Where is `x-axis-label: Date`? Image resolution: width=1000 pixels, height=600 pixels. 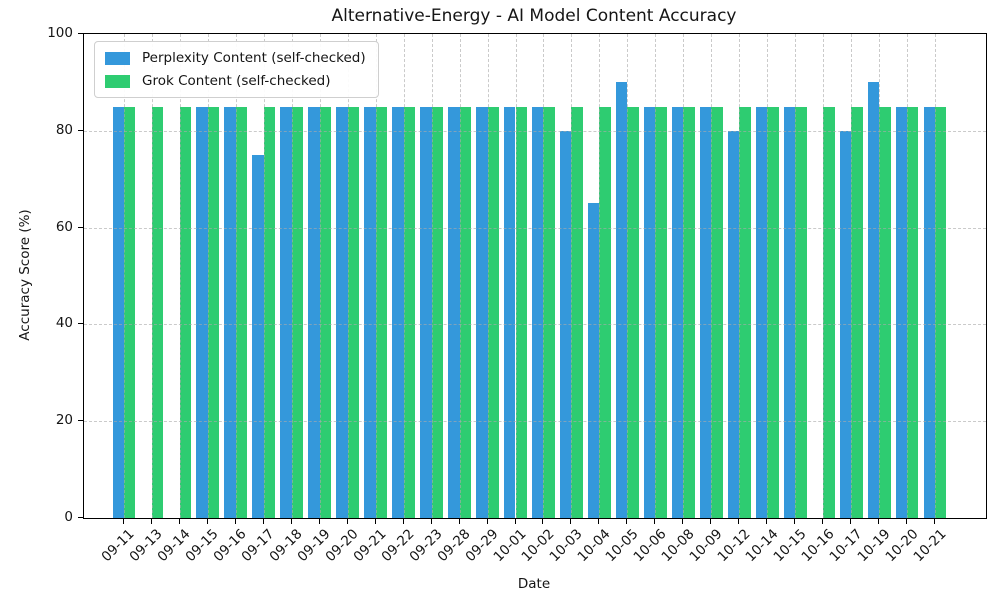
x-axis-label: Date is located at coordinates (534, 584).